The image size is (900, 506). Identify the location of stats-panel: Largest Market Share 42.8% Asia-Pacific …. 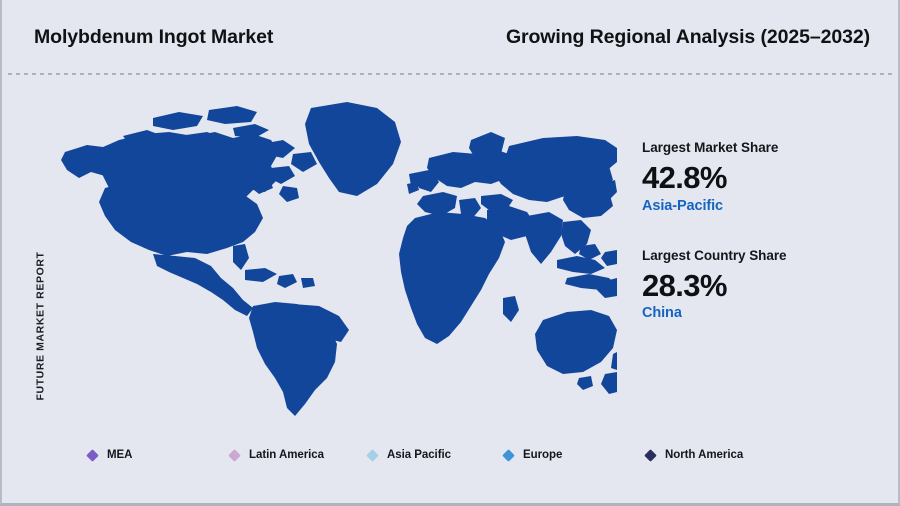
(764, 230).